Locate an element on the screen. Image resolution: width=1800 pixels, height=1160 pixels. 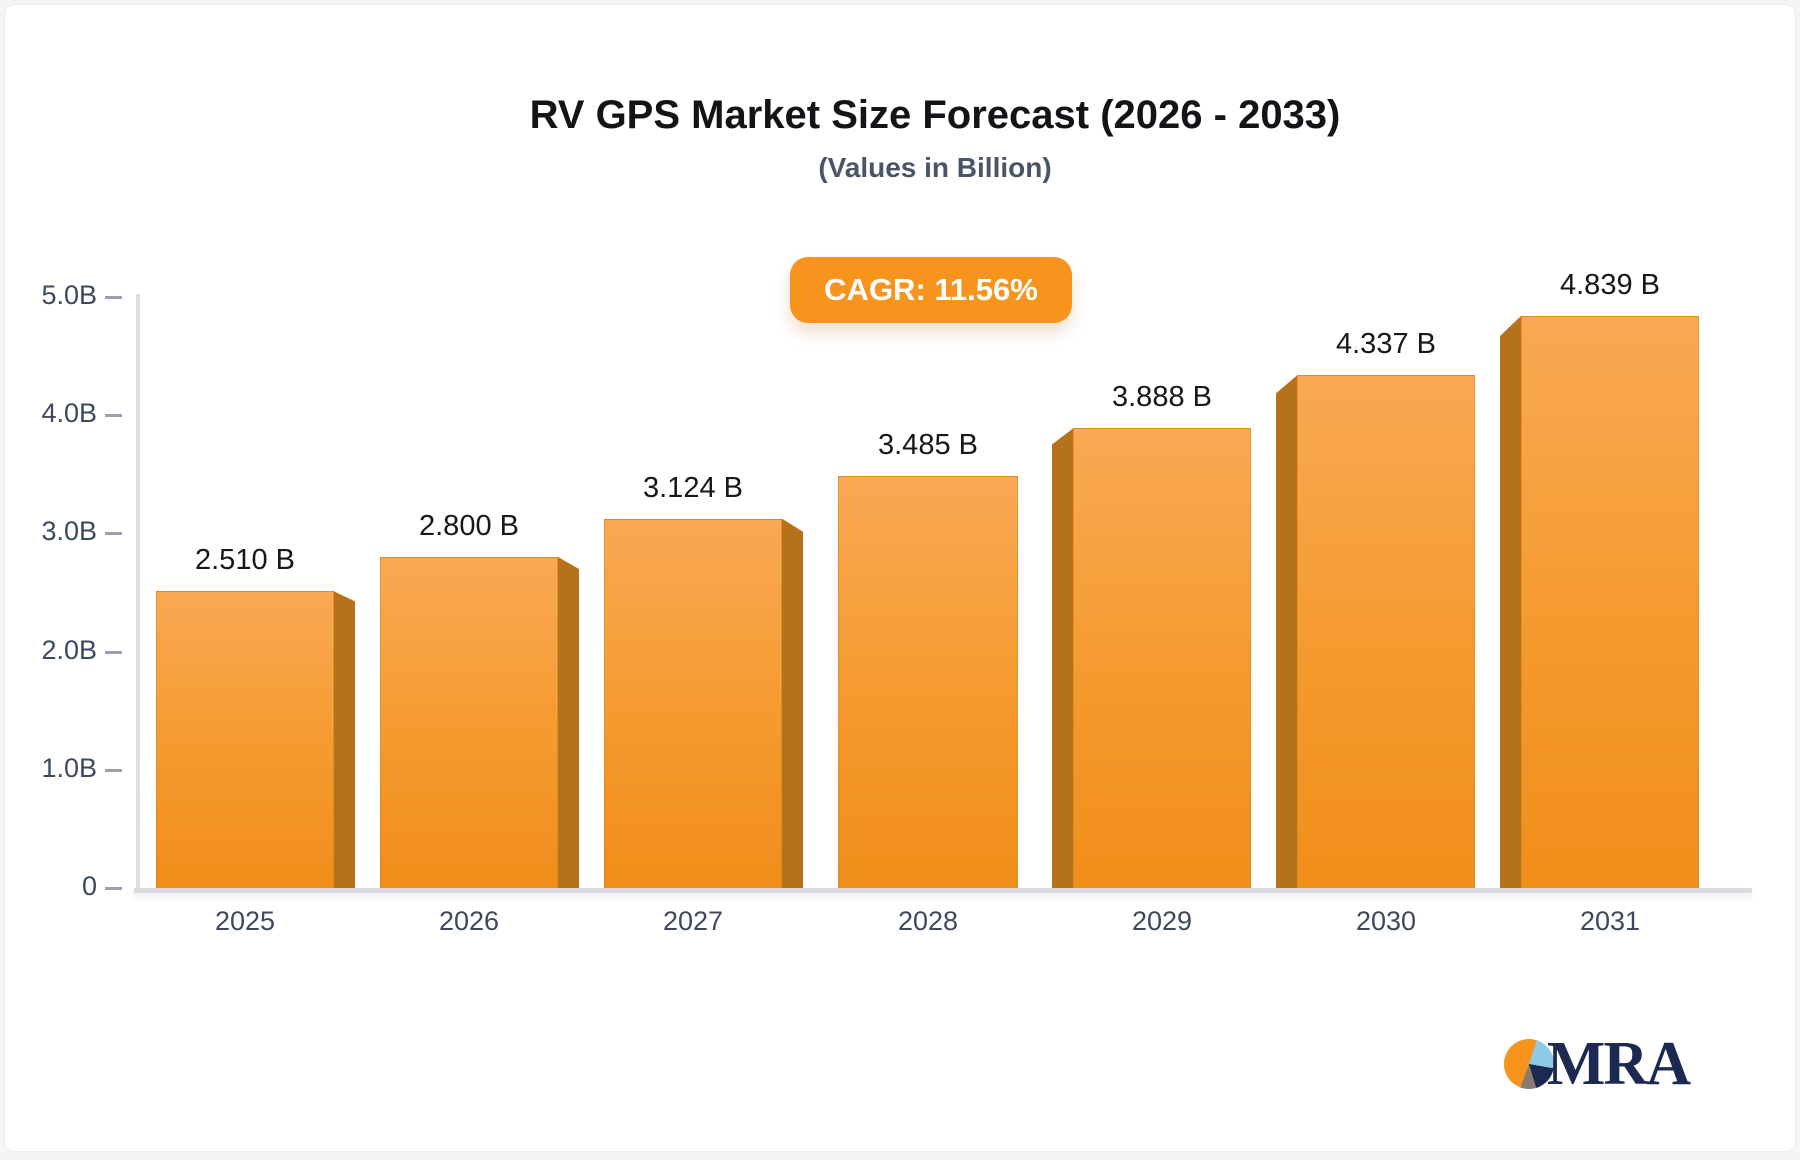
x-axis-label: 2026 is located at coordinates (469, 921).